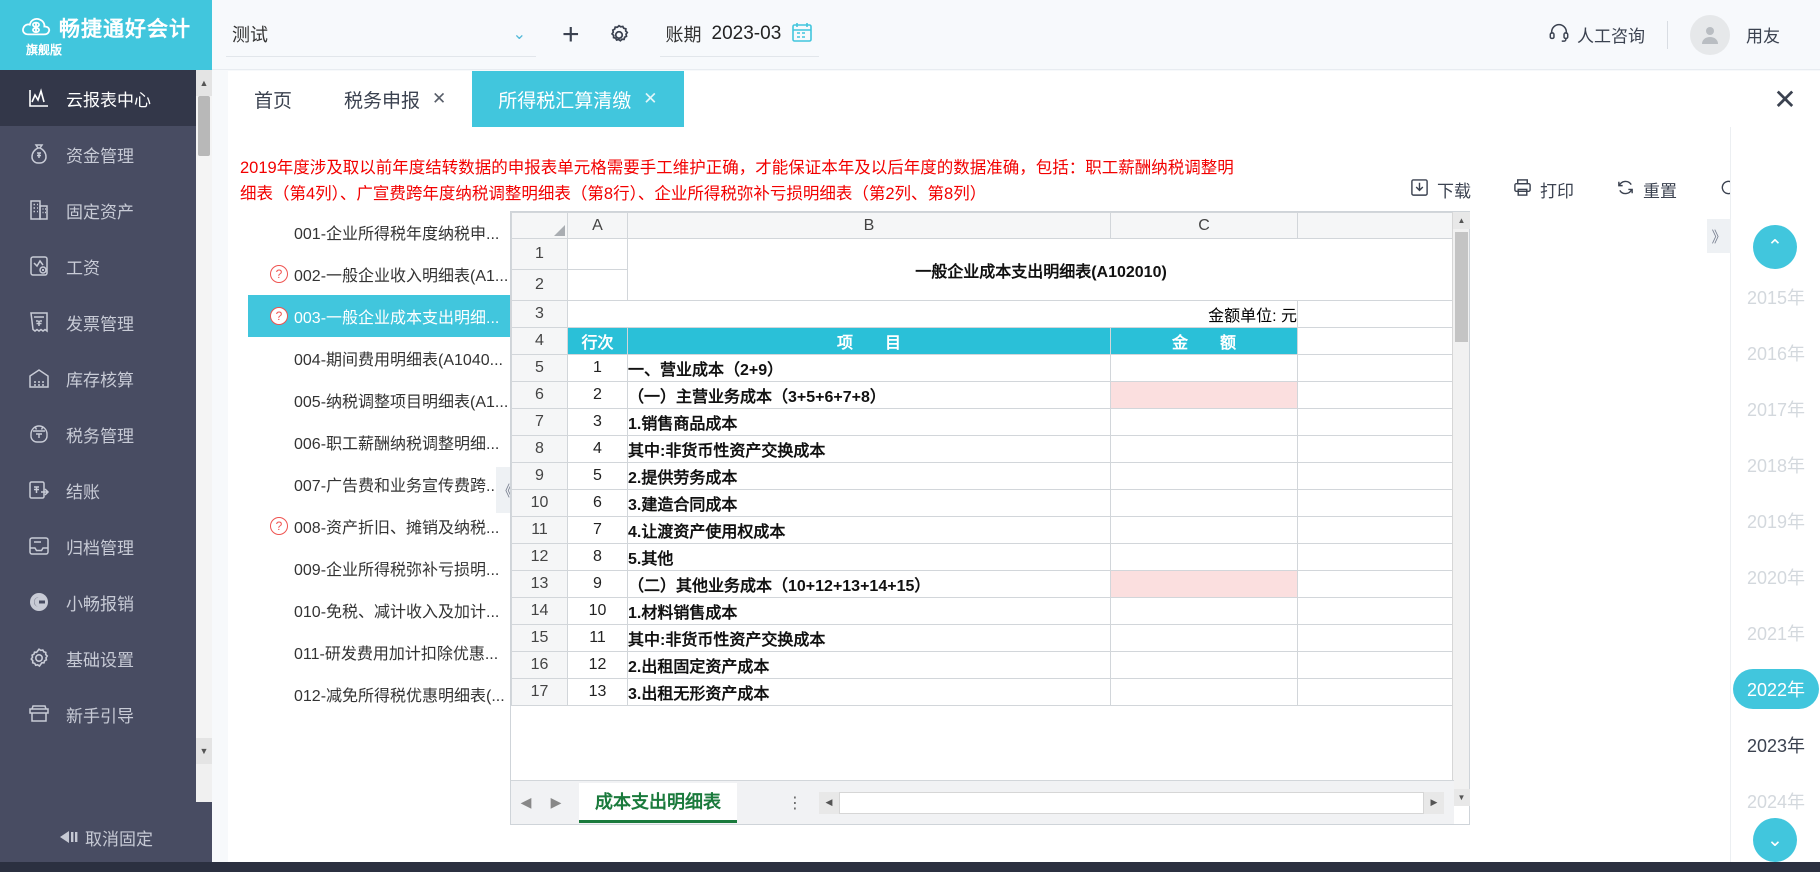 This screenshot has width=1820, height=872. Describe the element at coordinates (597, 225) in the screenshot. I see `column-header-a: A` at that location.